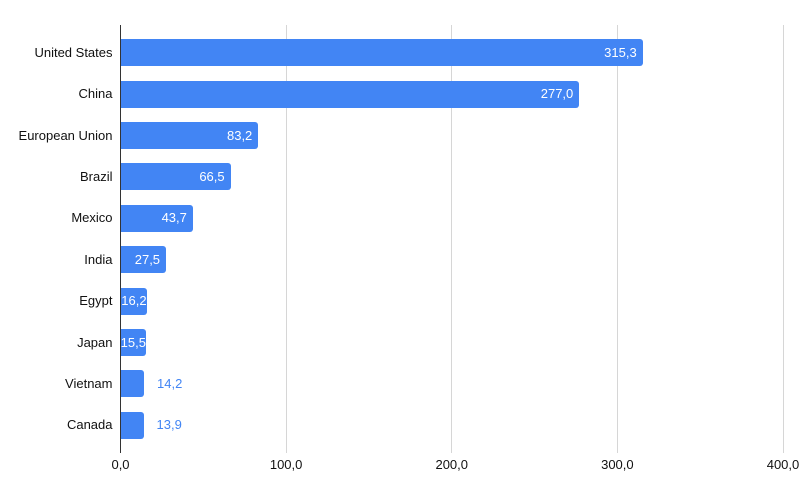  Describe the element at coordinates (557, 94) in the screenshot. I see `bar-value-label: 277,0` at that location.